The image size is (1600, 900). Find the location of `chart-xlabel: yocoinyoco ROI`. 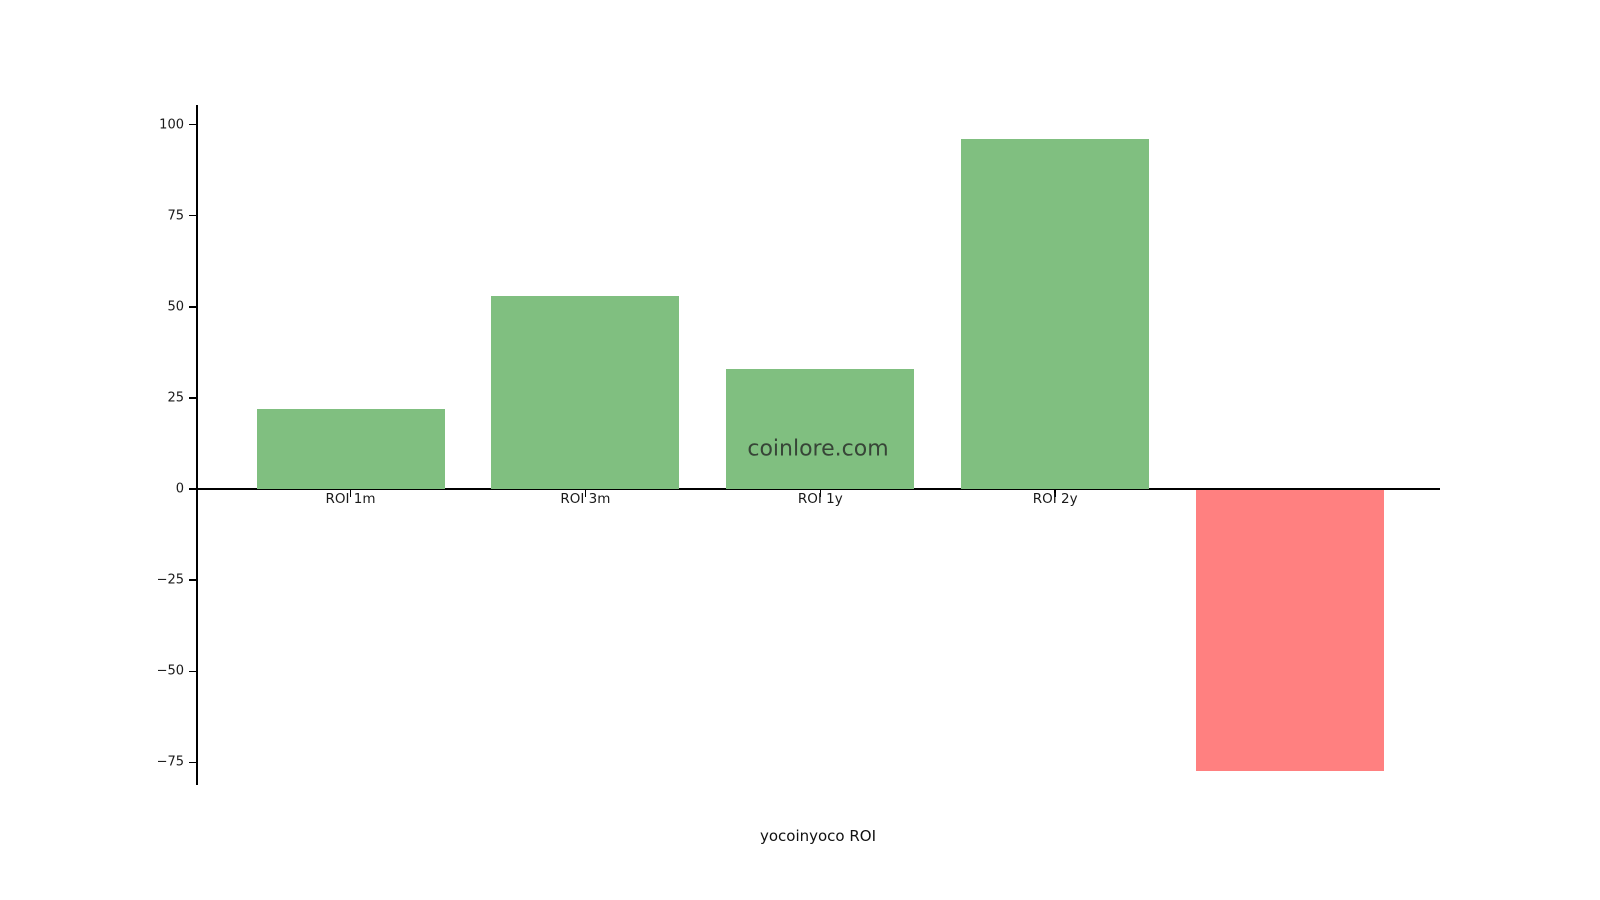

chart-xlabel: yocoinyoco ROI is located at coordinates (818, 836).